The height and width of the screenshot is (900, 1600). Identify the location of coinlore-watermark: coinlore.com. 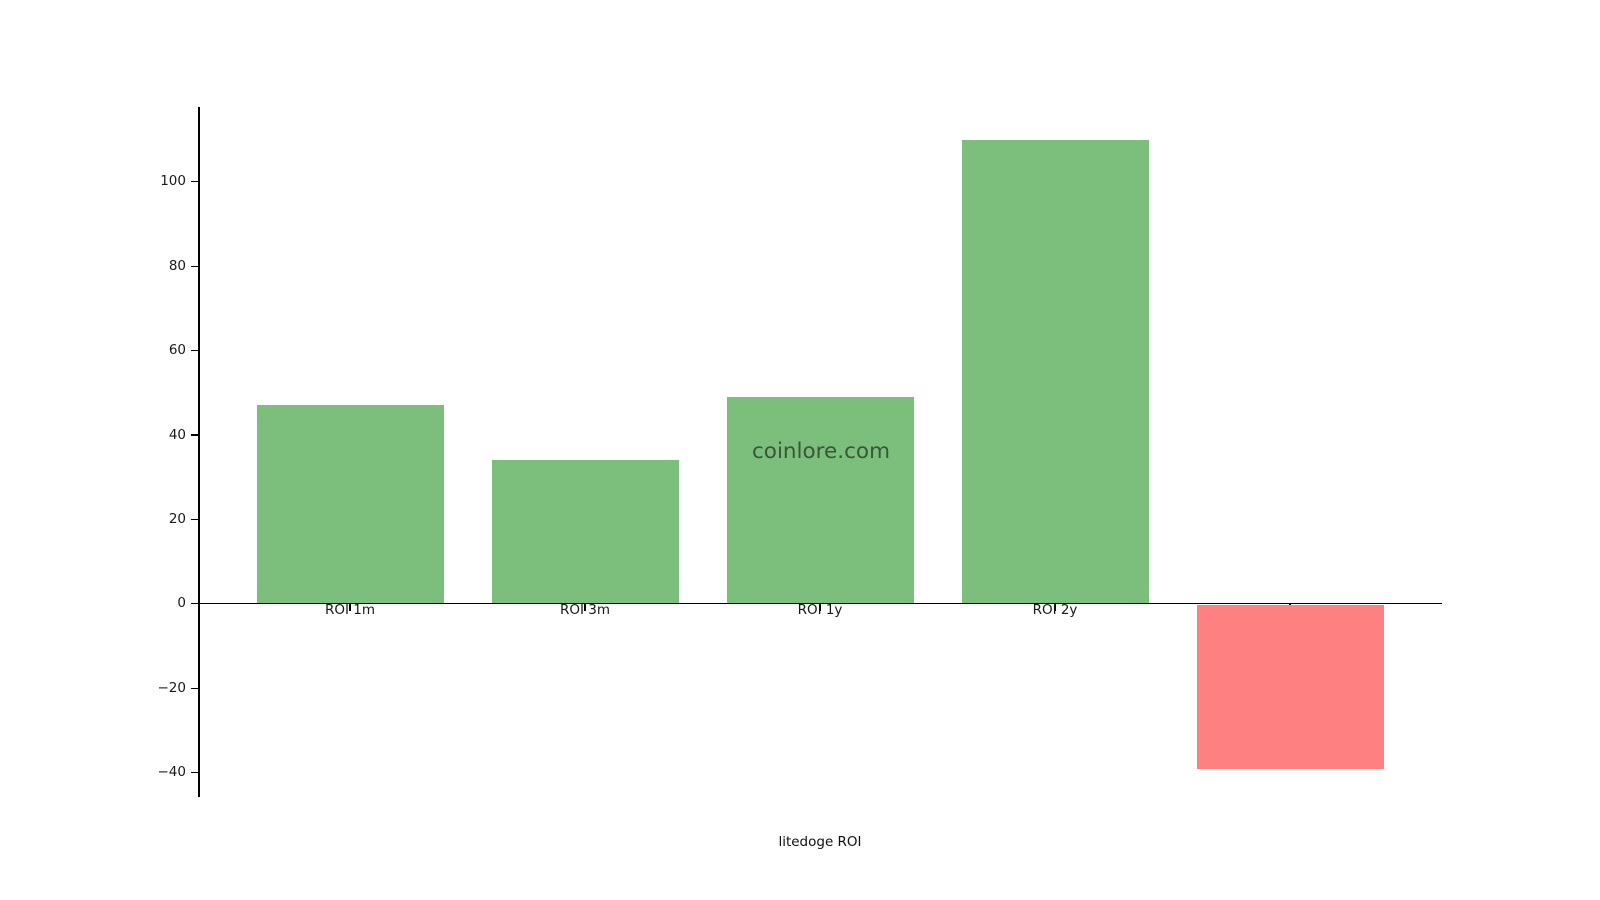
(821, 451).